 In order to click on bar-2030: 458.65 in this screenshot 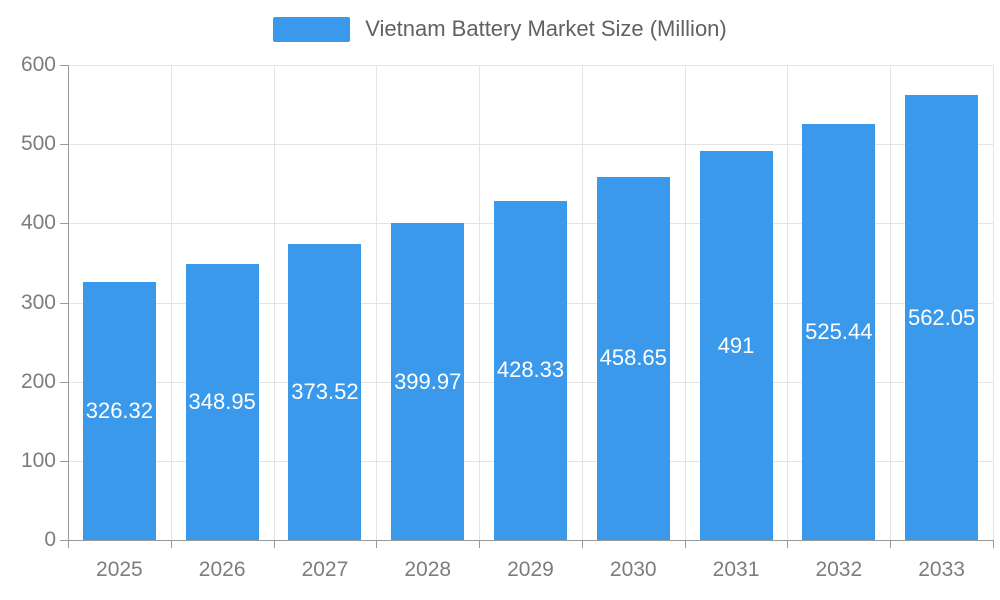, I will do `click(633, 358)`.